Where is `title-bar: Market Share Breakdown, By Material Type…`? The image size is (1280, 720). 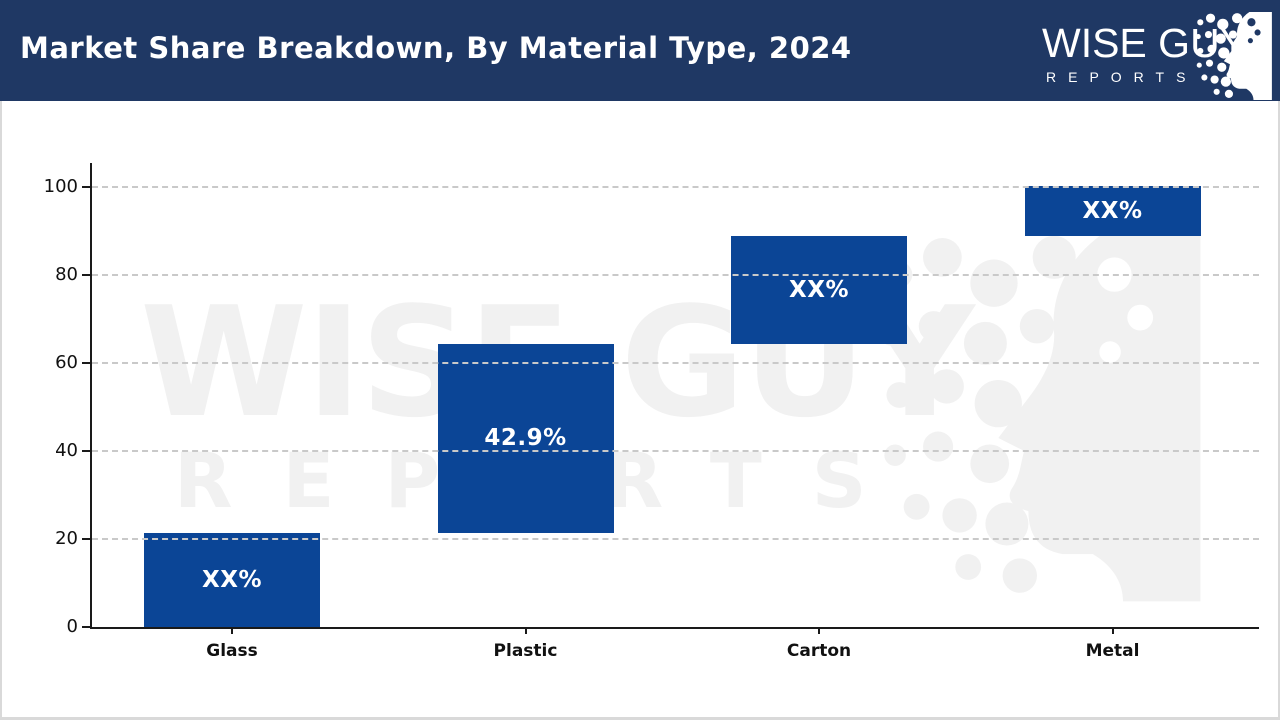 title-bar: Market Share Breakdown, By Material Type… is located at coordinates (640, 50).